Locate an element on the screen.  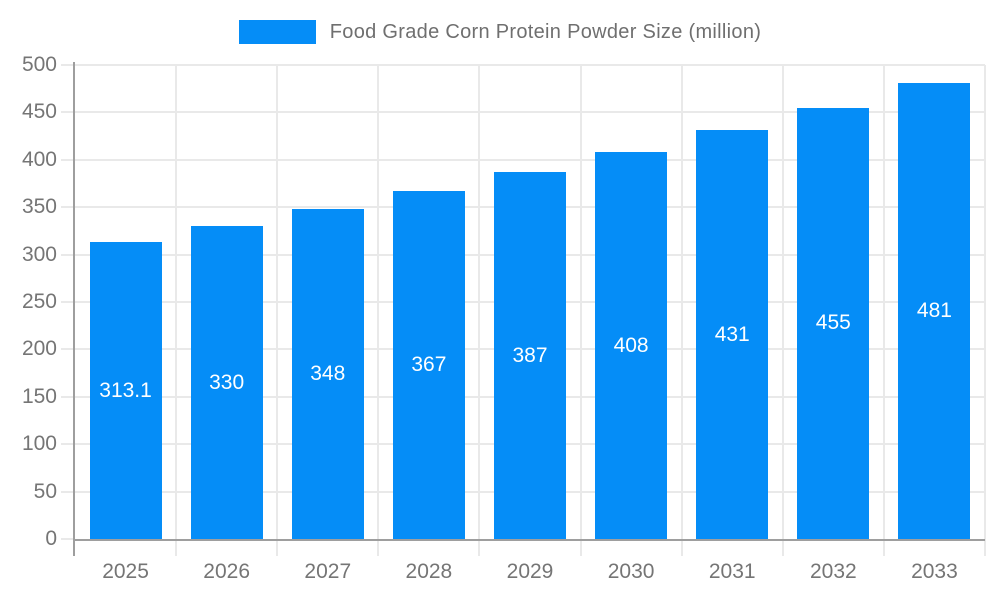
x-tick-label: 2030 is located at coordinates (631, 571).